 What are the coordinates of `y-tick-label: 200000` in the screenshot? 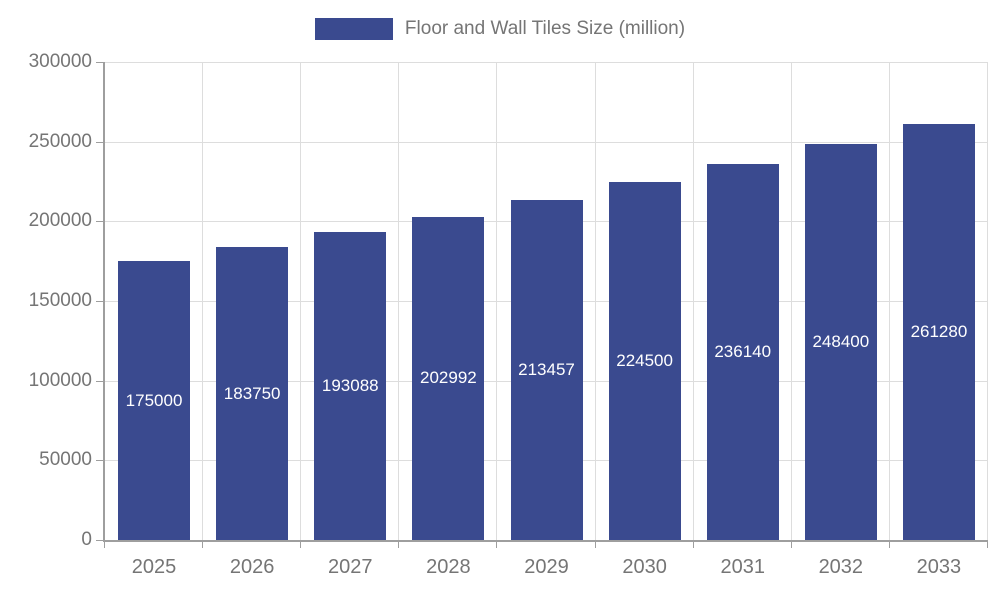 It's located at (60, 221).